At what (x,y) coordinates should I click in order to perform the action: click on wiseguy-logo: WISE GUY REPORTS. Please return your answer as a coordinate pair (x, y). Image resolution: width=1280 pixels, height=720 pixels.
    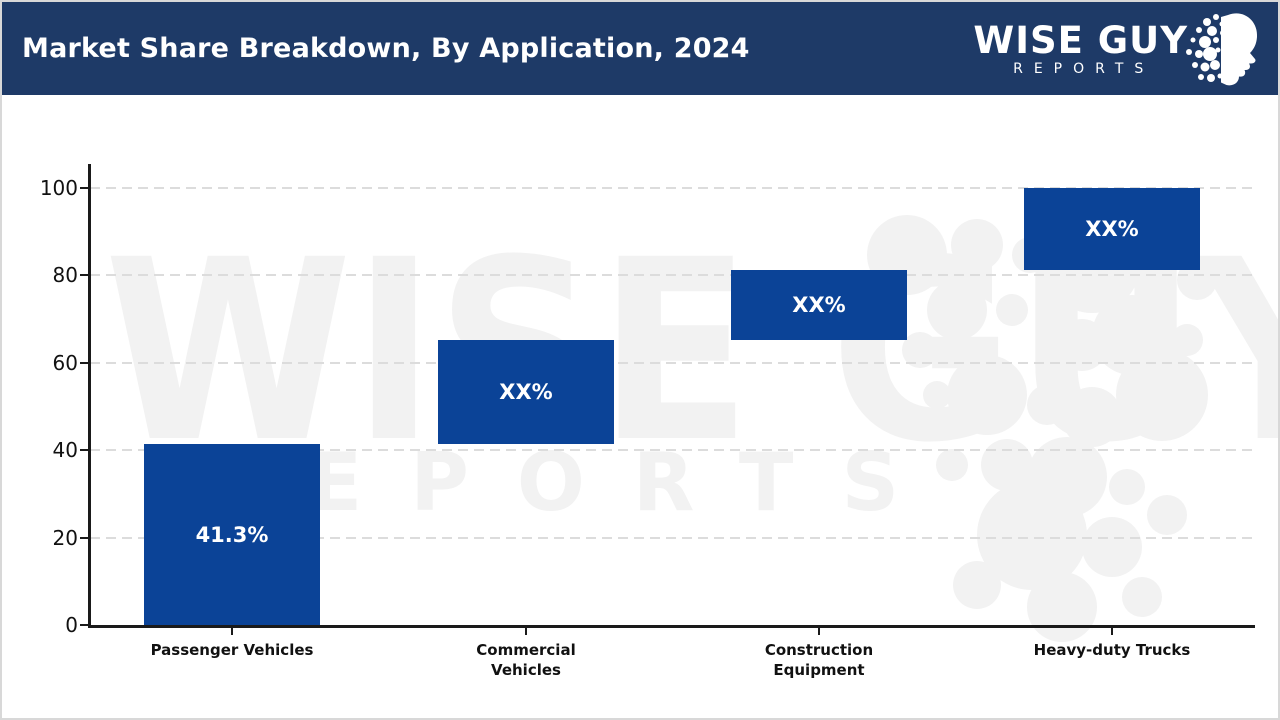
    Looking at the image, I should click on (1125, 49).